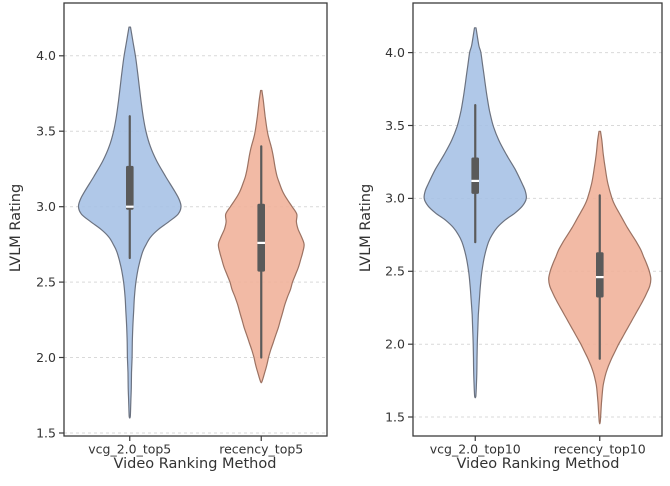 Image resolution: width=670 pixels, height=486 pixels. I want to click on x-tick-label: vcg_2.0_top10, so click(475, 449).